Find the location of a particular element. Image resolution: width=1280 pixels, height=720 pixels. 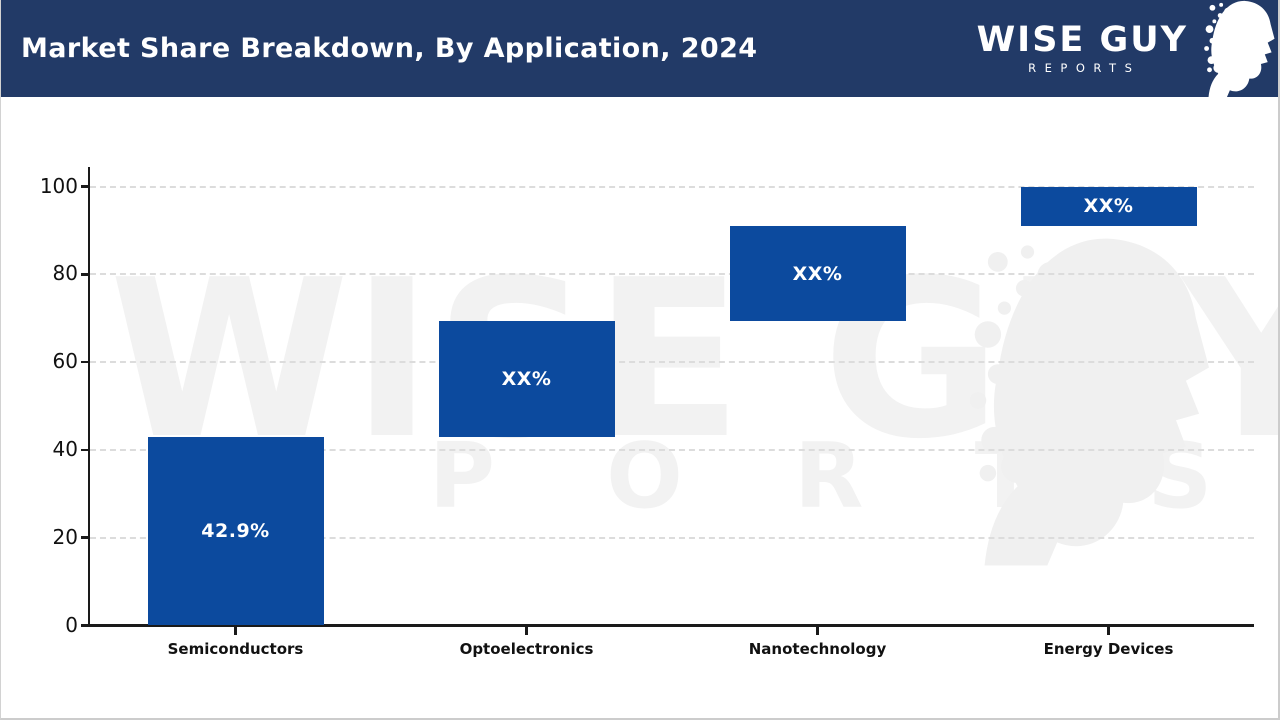

wiseguy-head-watermark-icon is located at coordinates (1089, 402).